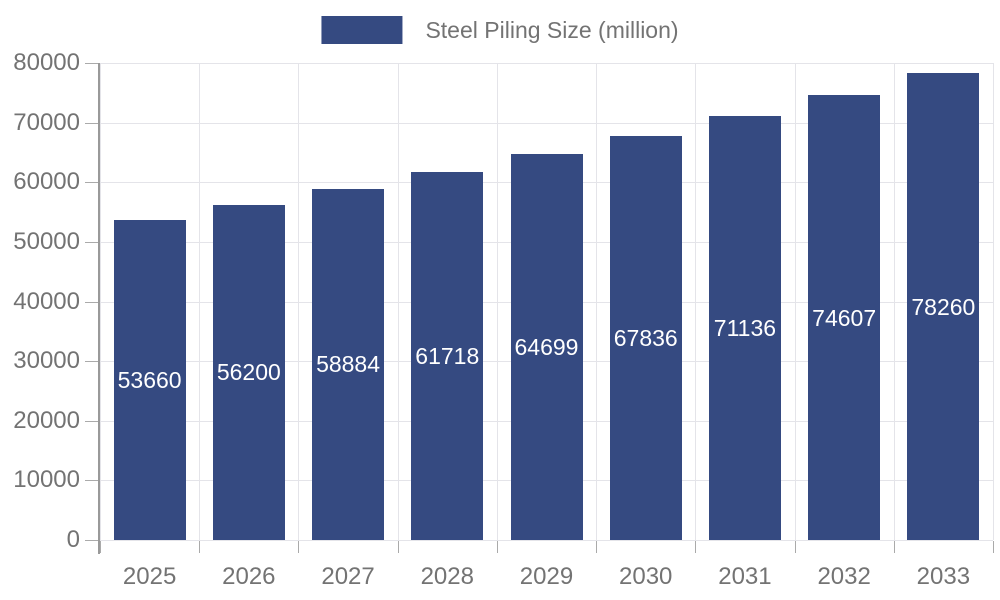 The height and width of the screenshot is (600, 1000). Describe the element at coordinates (844, 576) in the screenshot. I see `x-tick-label: 2032` at that location.